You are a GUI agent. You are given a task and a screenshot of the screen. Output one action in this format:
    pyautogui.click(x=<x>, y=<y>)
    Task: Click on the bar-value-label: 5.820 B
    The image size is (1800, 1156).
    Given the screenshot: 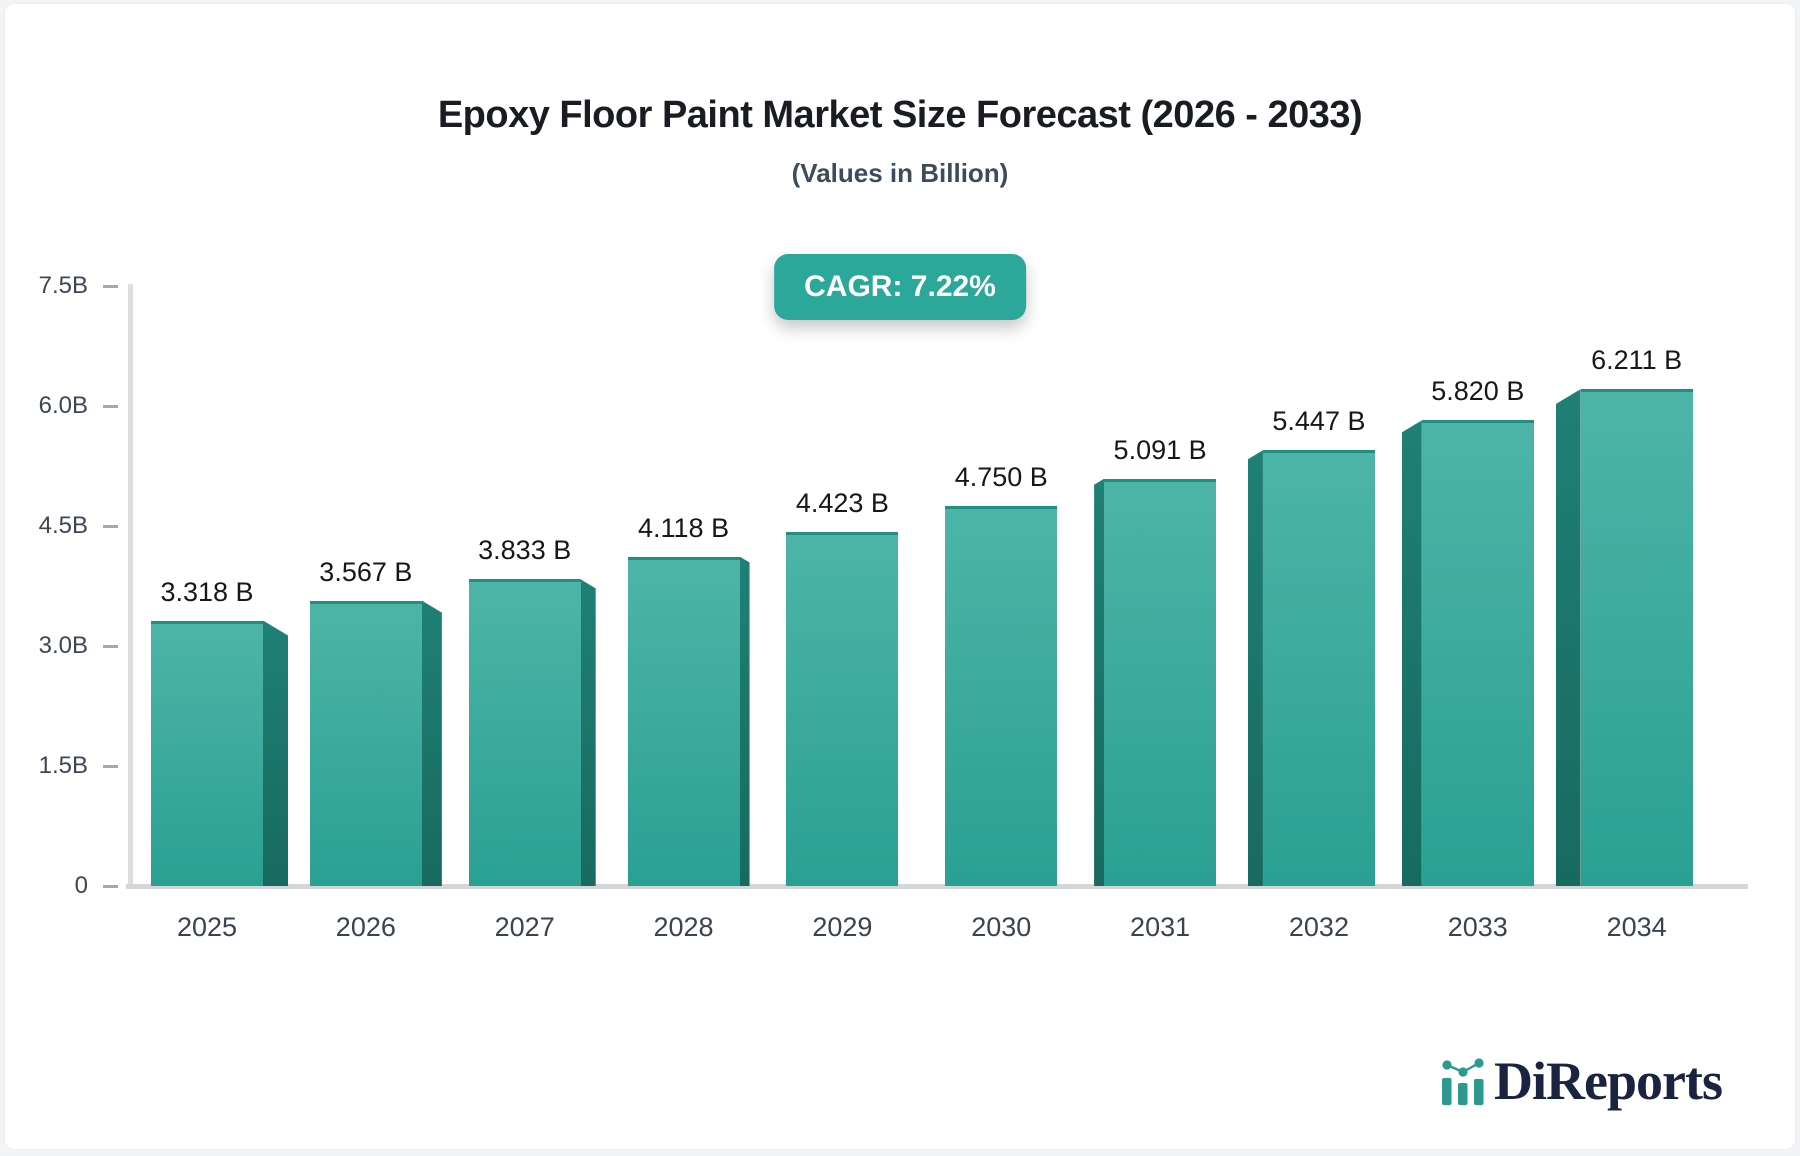 What is the action you would take?
    pyautogui.click(x=1478, y=391)
    